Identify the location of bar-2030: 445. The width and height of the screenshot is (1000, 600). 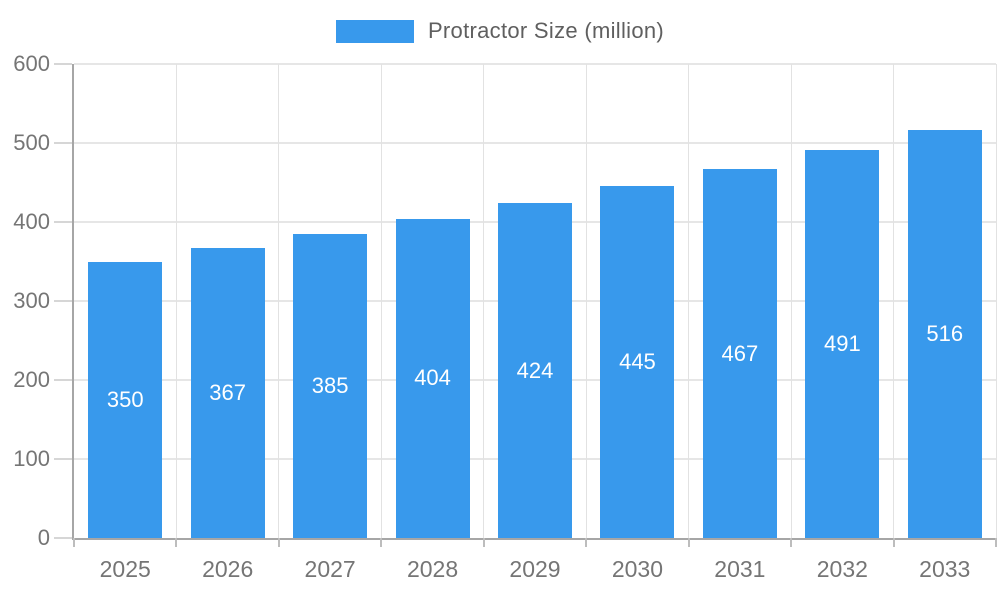
(637, 362).